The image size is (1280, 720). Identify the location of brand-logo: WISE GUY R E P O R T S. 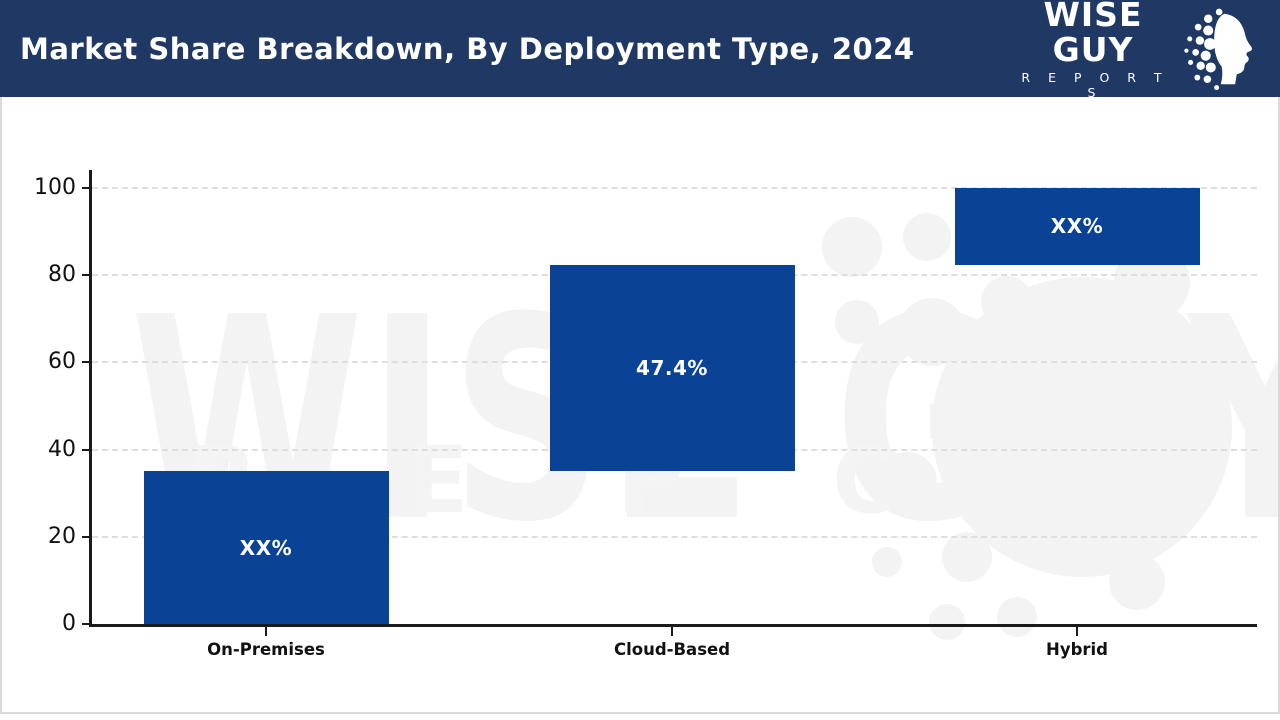
(1137, 50).